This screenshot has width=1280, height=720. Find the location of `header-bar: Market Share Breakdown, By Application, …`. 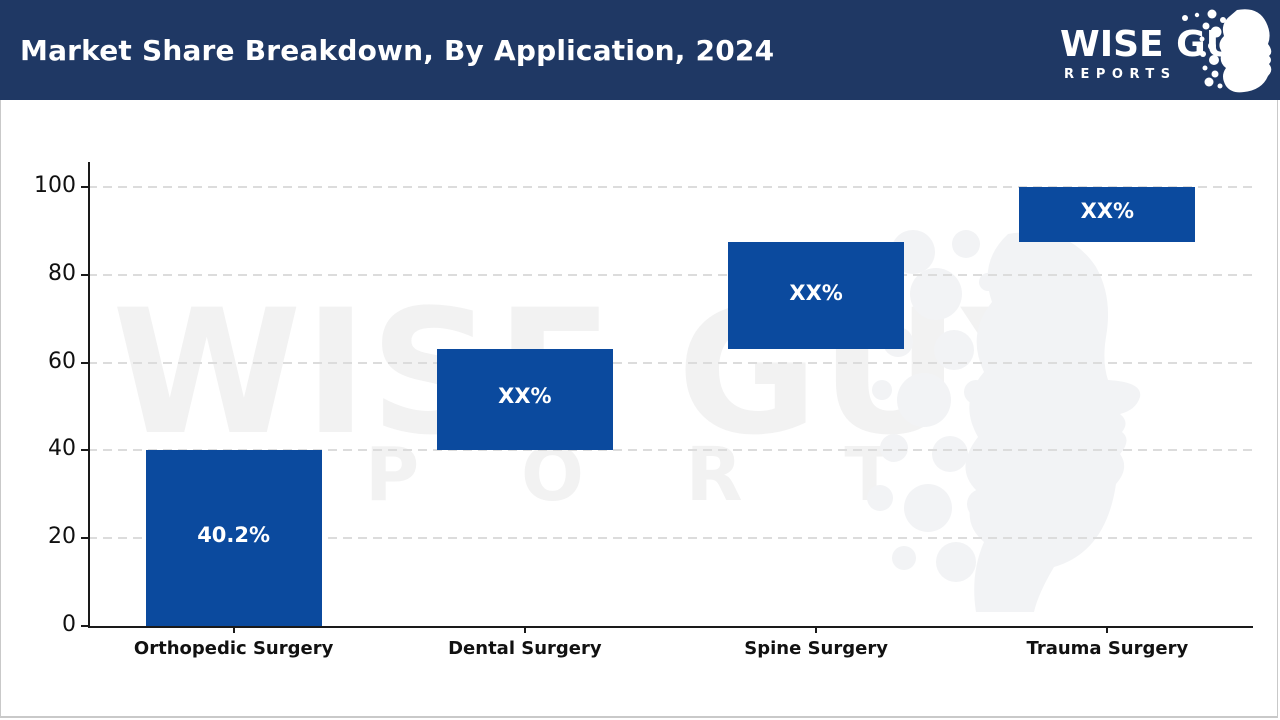

header-bar: Market Share Breakdown, By Application, … is located at coordinates (640, 50).